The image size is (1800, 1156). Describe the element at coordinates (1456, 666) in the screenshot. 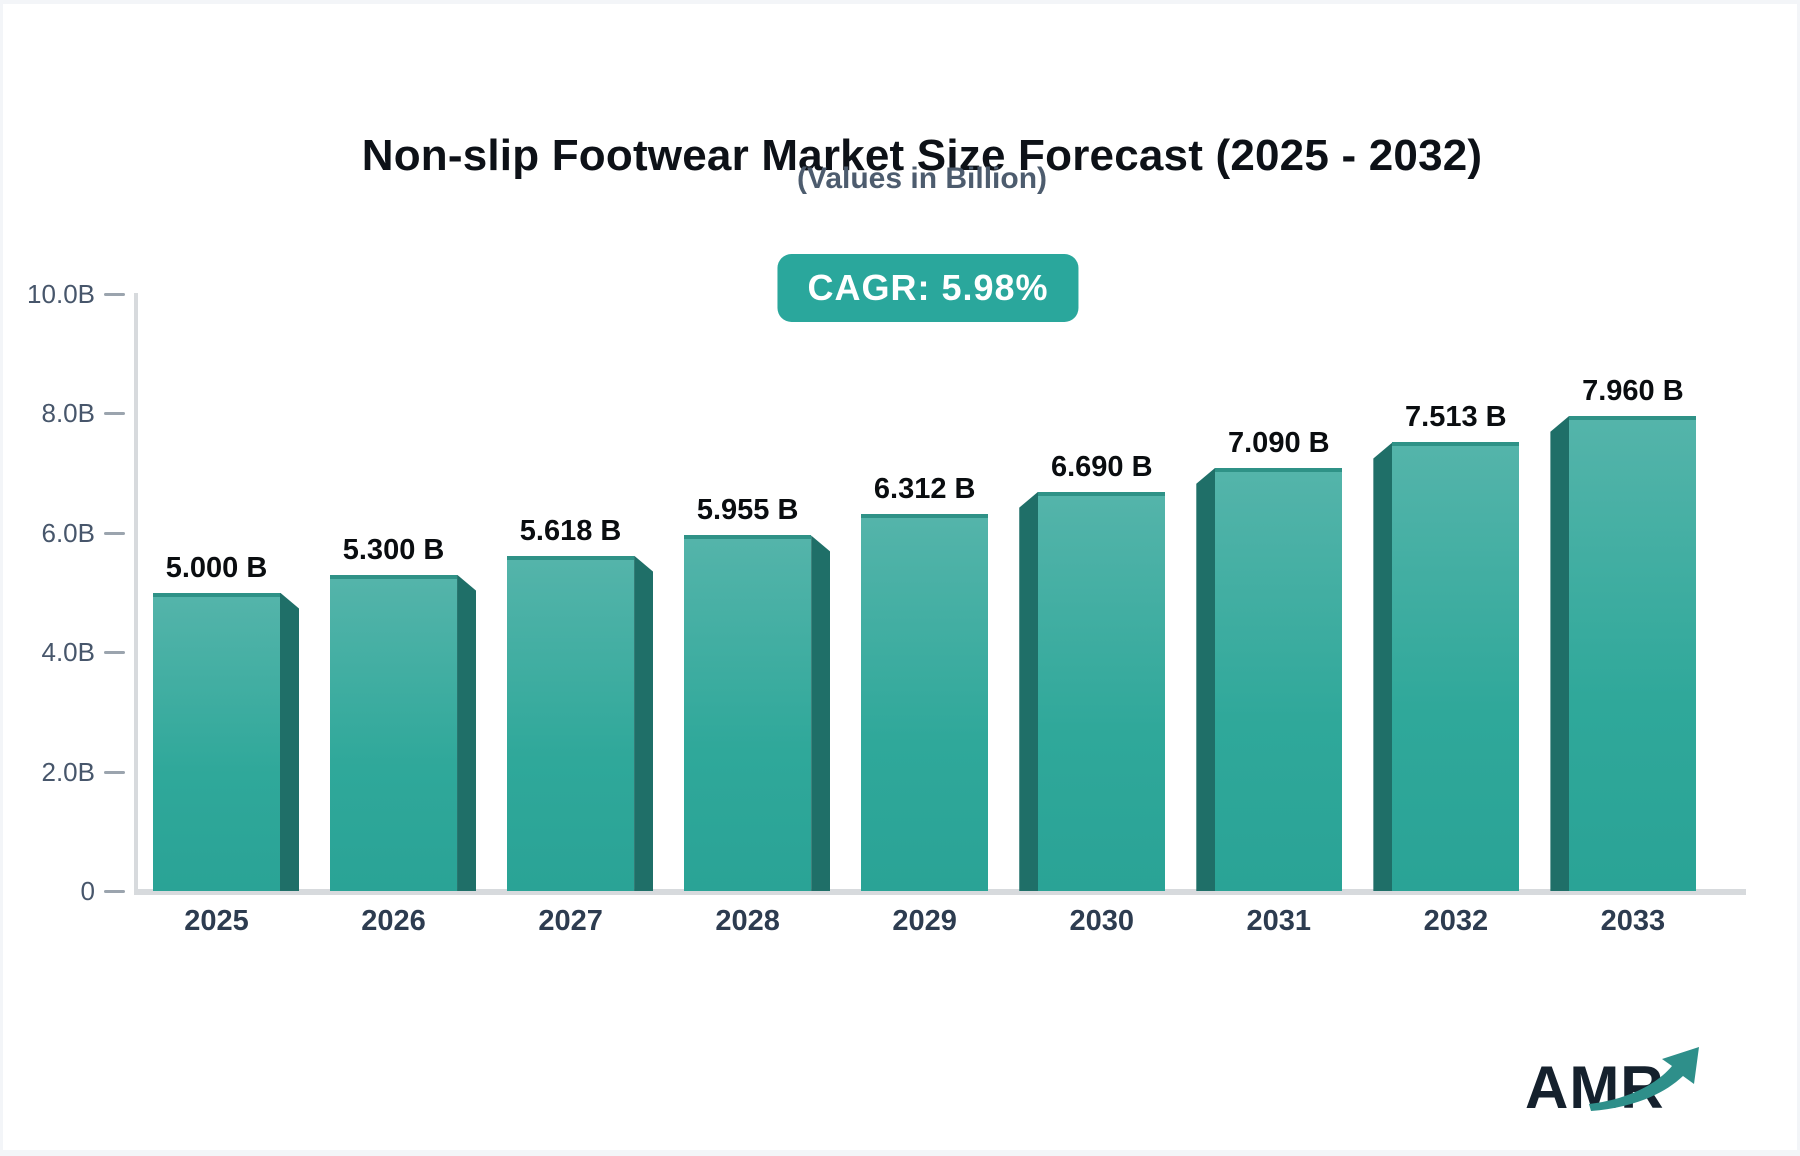

I see `bar-2032` at that location.